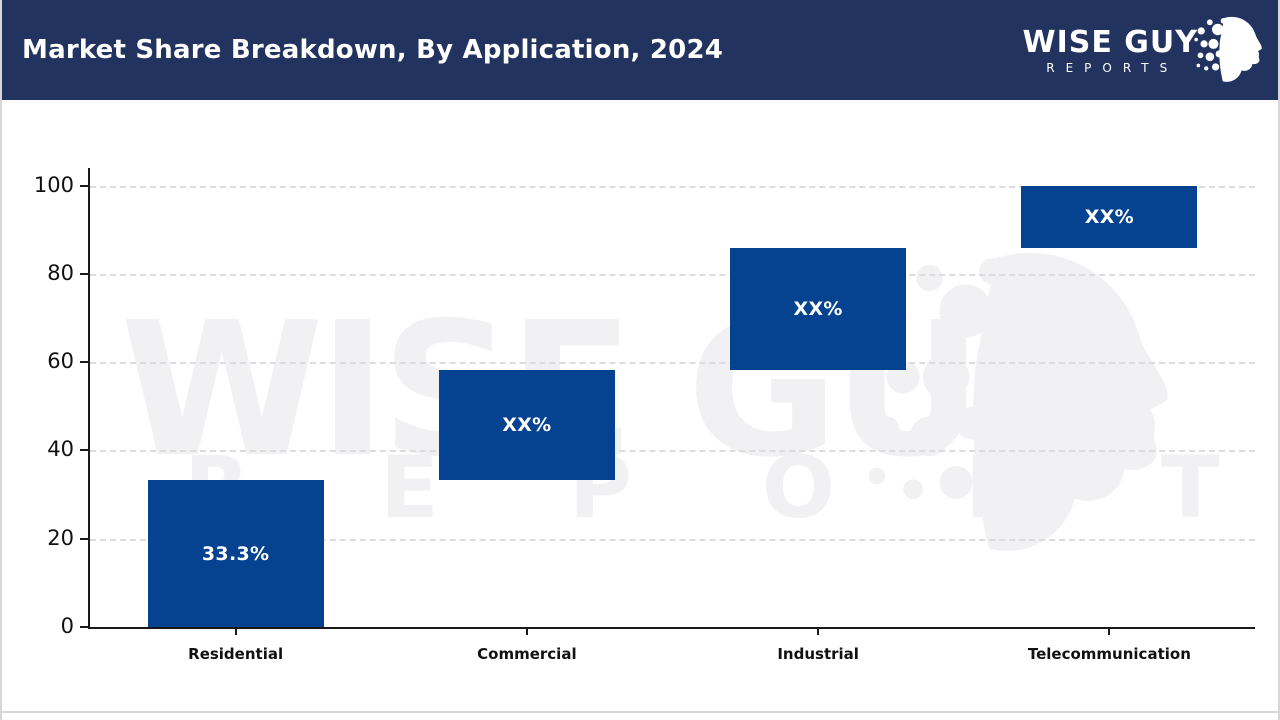 The width and height of the screenshot is (1280, 720). Describe the element at coordinates (67, 625) in the screenshot. I see `y-axis-tick-label: 0` at that location.